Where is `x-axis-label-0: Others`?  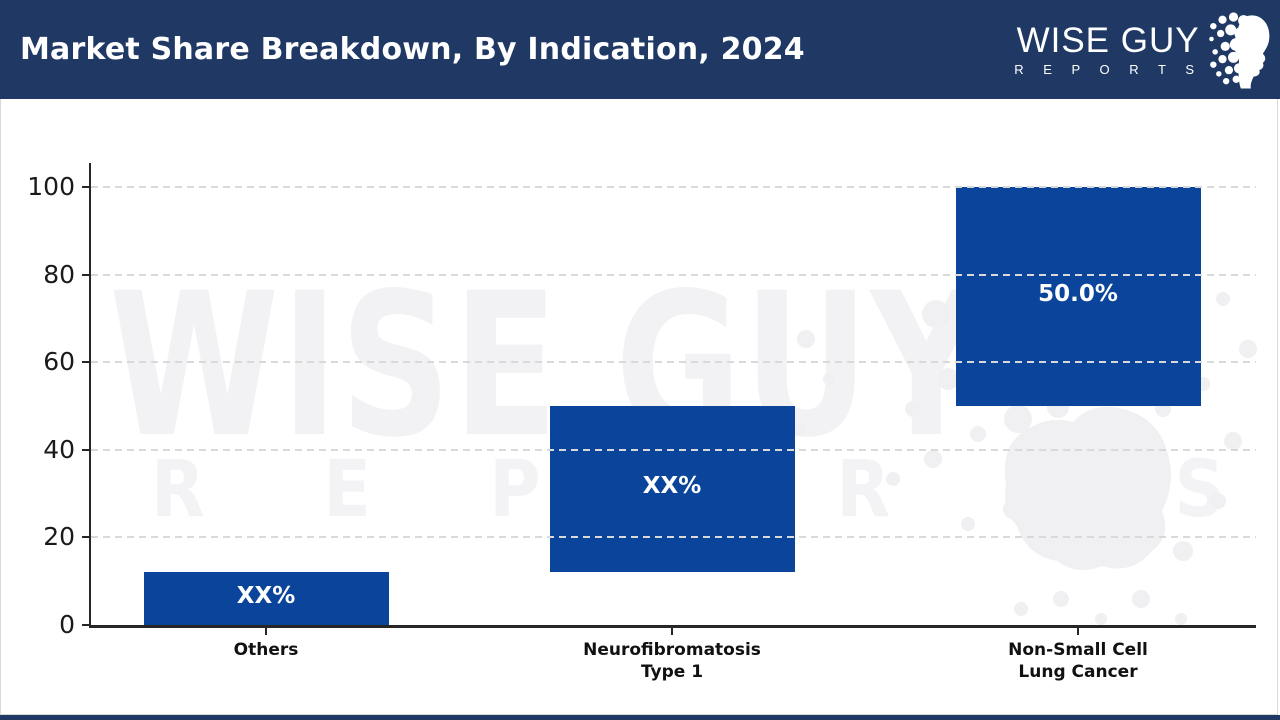 x-axis-label-0: Others is located at coordinates (266, 650).